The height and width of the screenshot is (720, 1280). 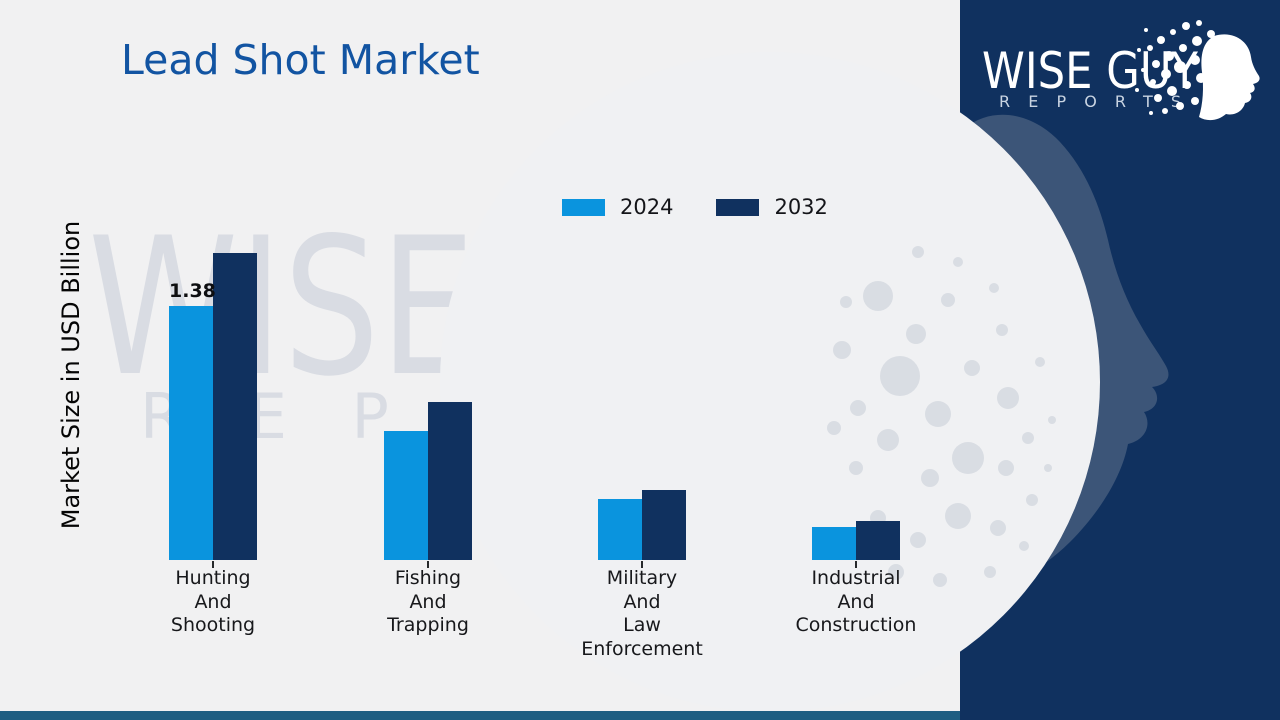 I want to click on logo-face-icon, so click(x=1229, y=77).